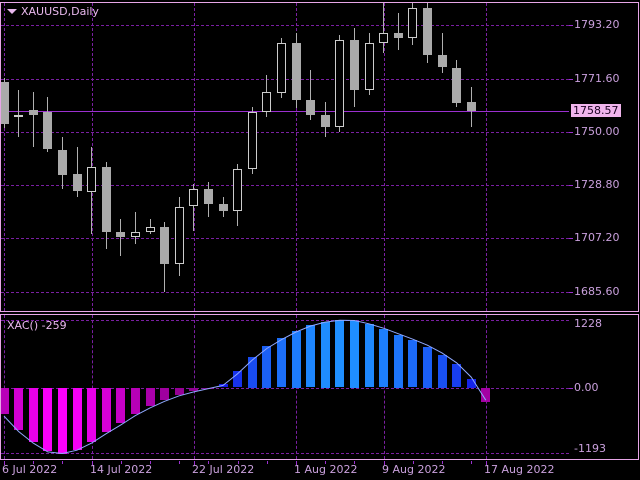 This screenshot has height=480, width=640. I want to click on time-axis-label: 9 Aug 2022, so click(414, 469).